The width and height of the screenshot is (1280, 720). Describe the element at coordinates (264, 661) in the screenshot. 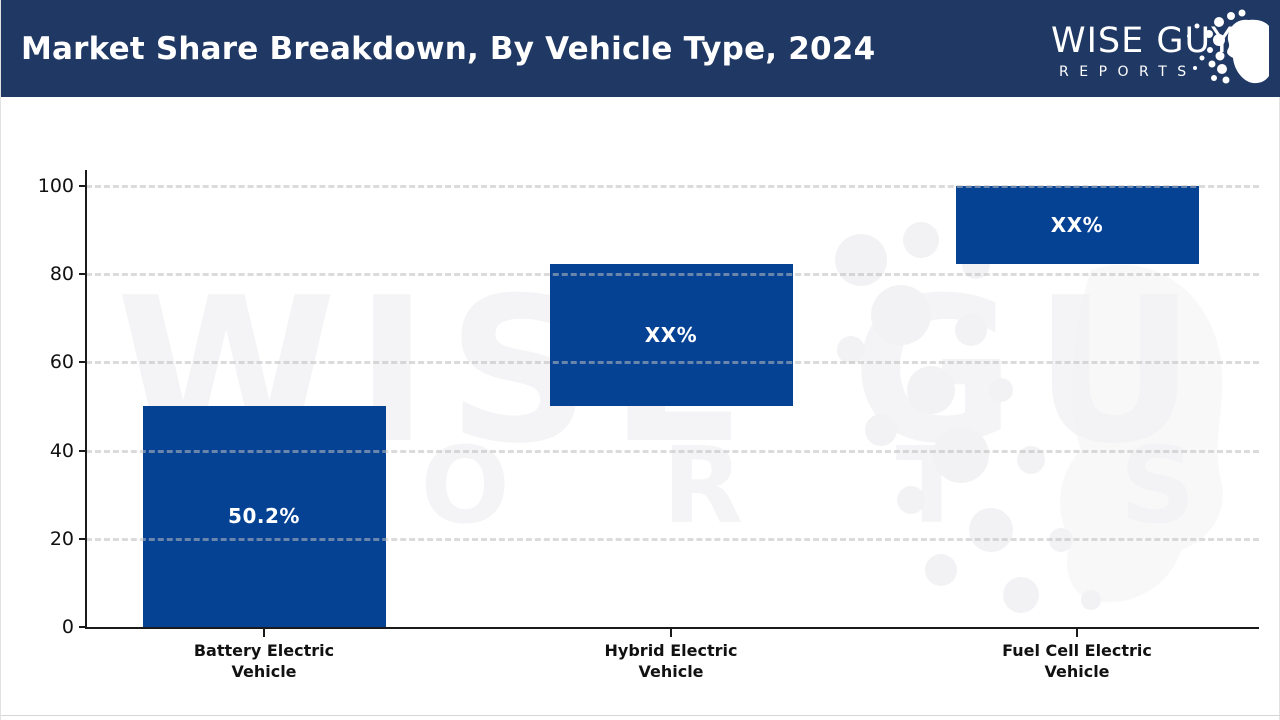

I see `x-tick-label-1: Battery Electric Vehicle` at that location.